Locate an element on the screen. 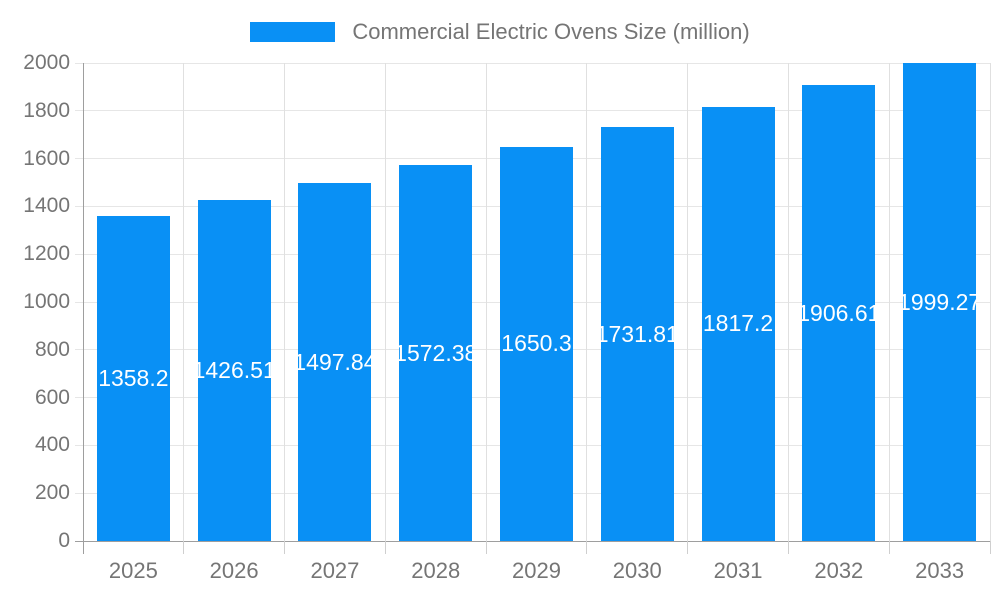  x-tick-label: 2033 is located at coordinates (940, 570).